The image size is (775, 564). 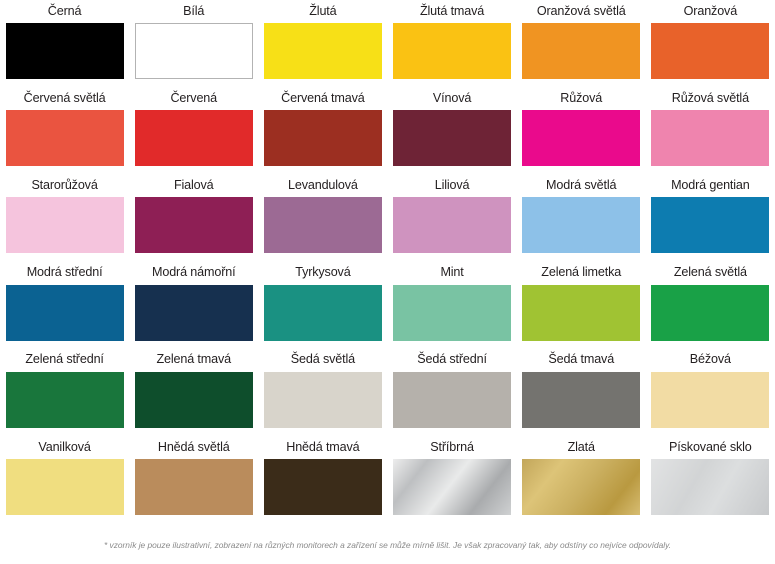 I want to click on swatch-cell: Růžová světlá, so click(x=710, y=130).